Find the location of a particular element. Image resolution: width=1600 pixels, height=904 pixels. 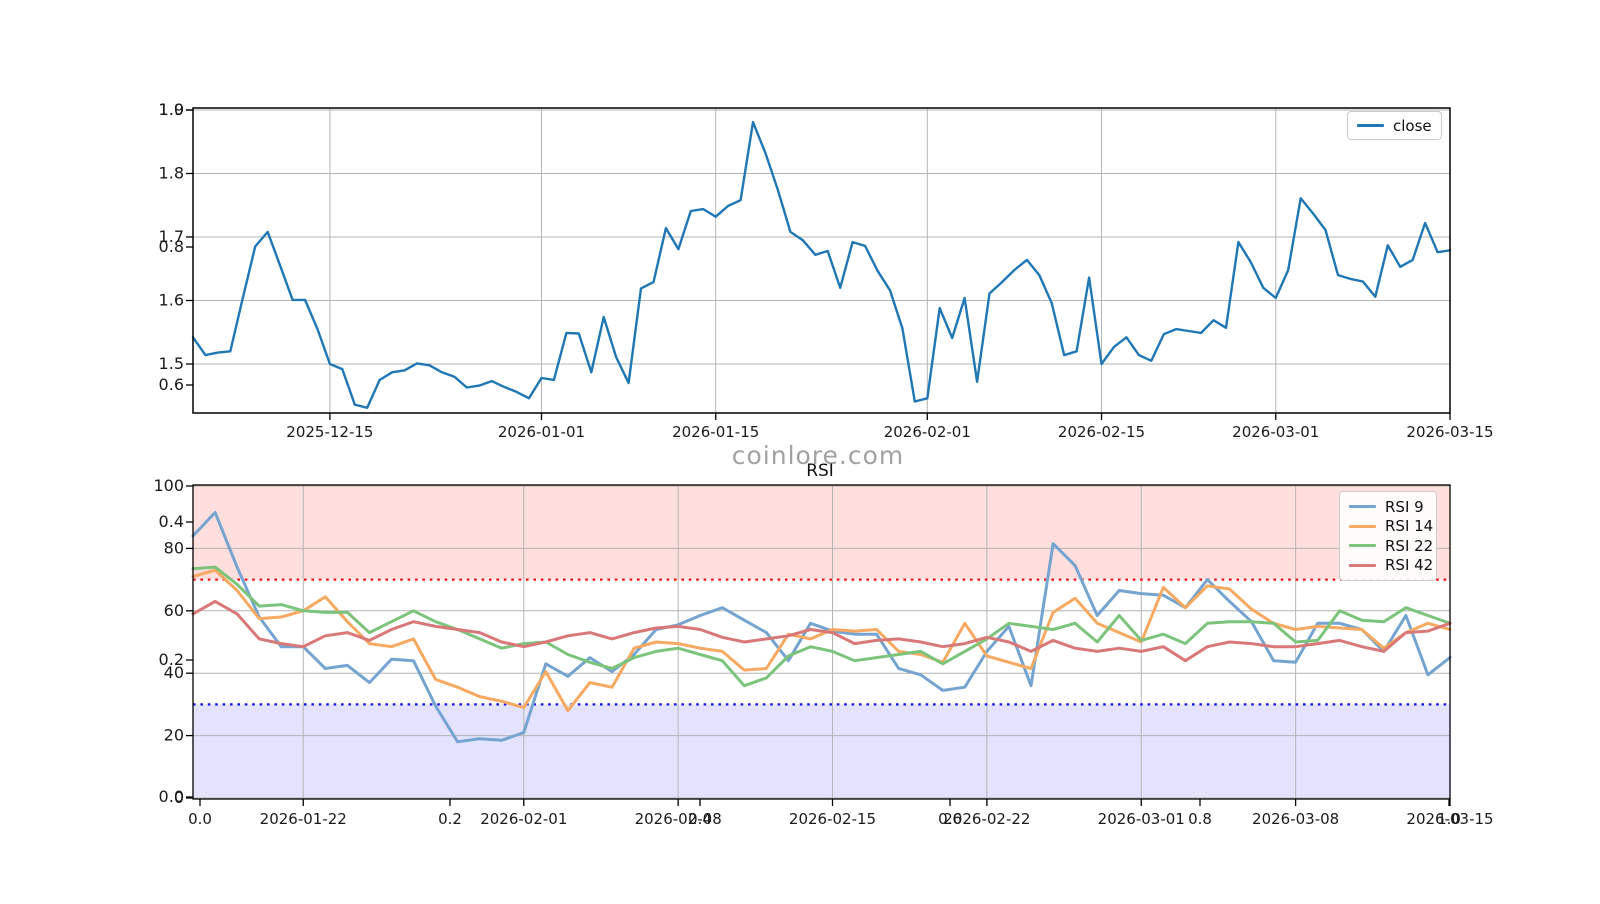

price-x-tick-label: 2026-03-15 is located at coordinates (1449, 432).